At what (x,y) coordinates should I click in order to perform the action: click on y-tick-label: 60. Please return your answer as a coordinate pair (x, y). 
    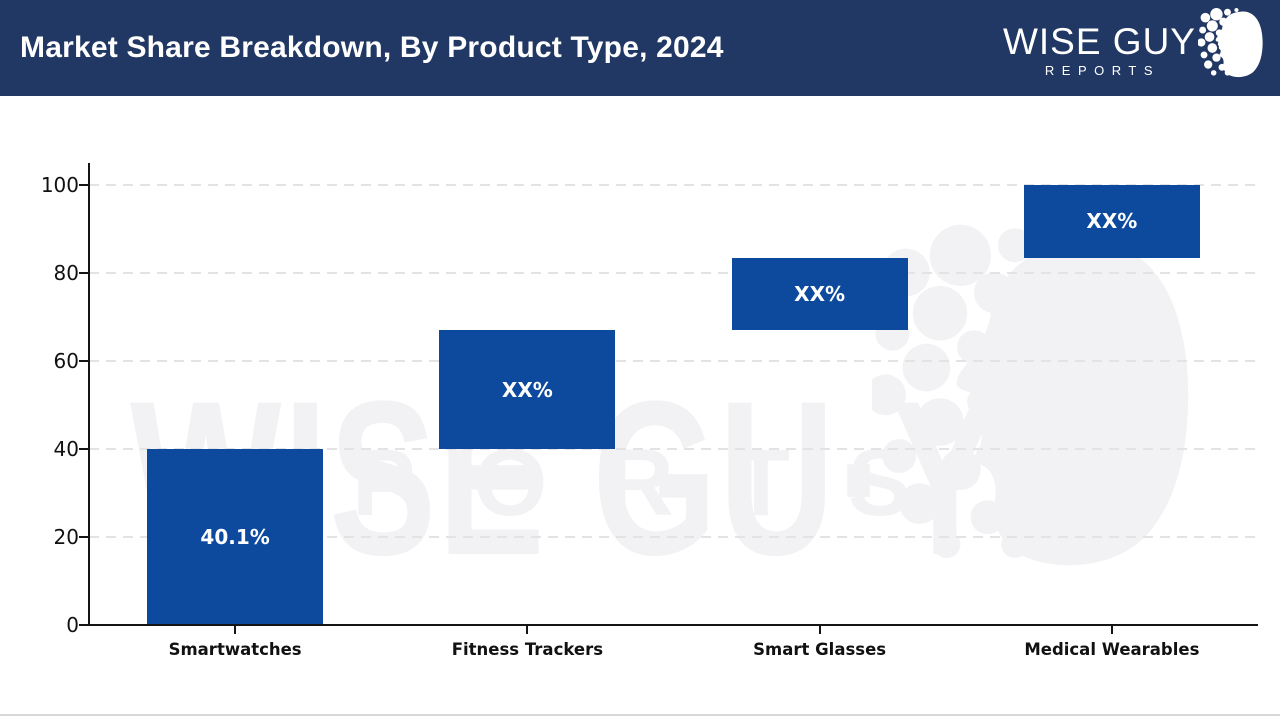
    Looking at the image, I should click on (66, 361).